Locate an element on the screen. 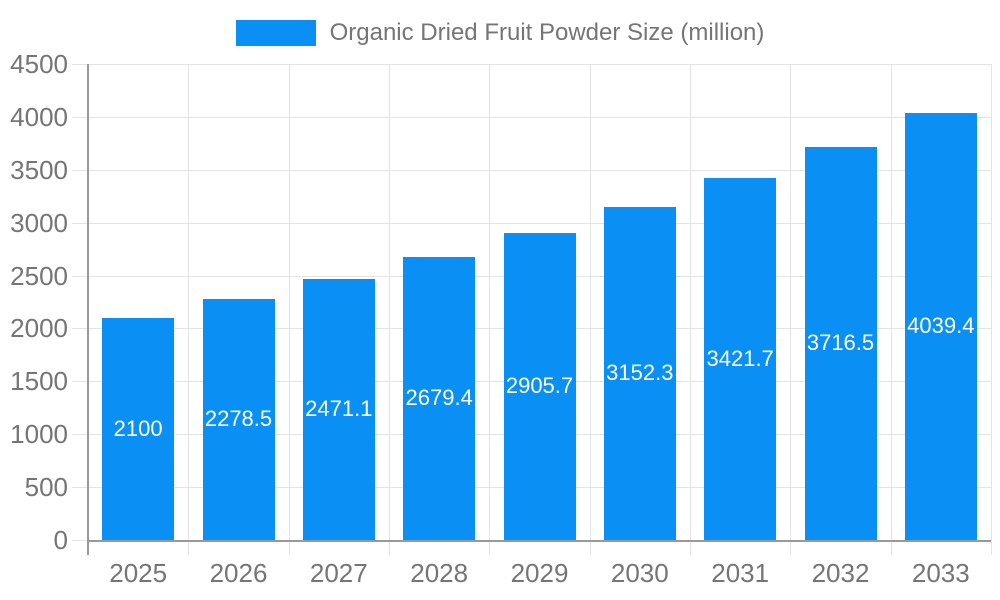 The height and width of the screenshot is (600, 1000). bar-2025: 2100 is located at coordinates (138, 428).